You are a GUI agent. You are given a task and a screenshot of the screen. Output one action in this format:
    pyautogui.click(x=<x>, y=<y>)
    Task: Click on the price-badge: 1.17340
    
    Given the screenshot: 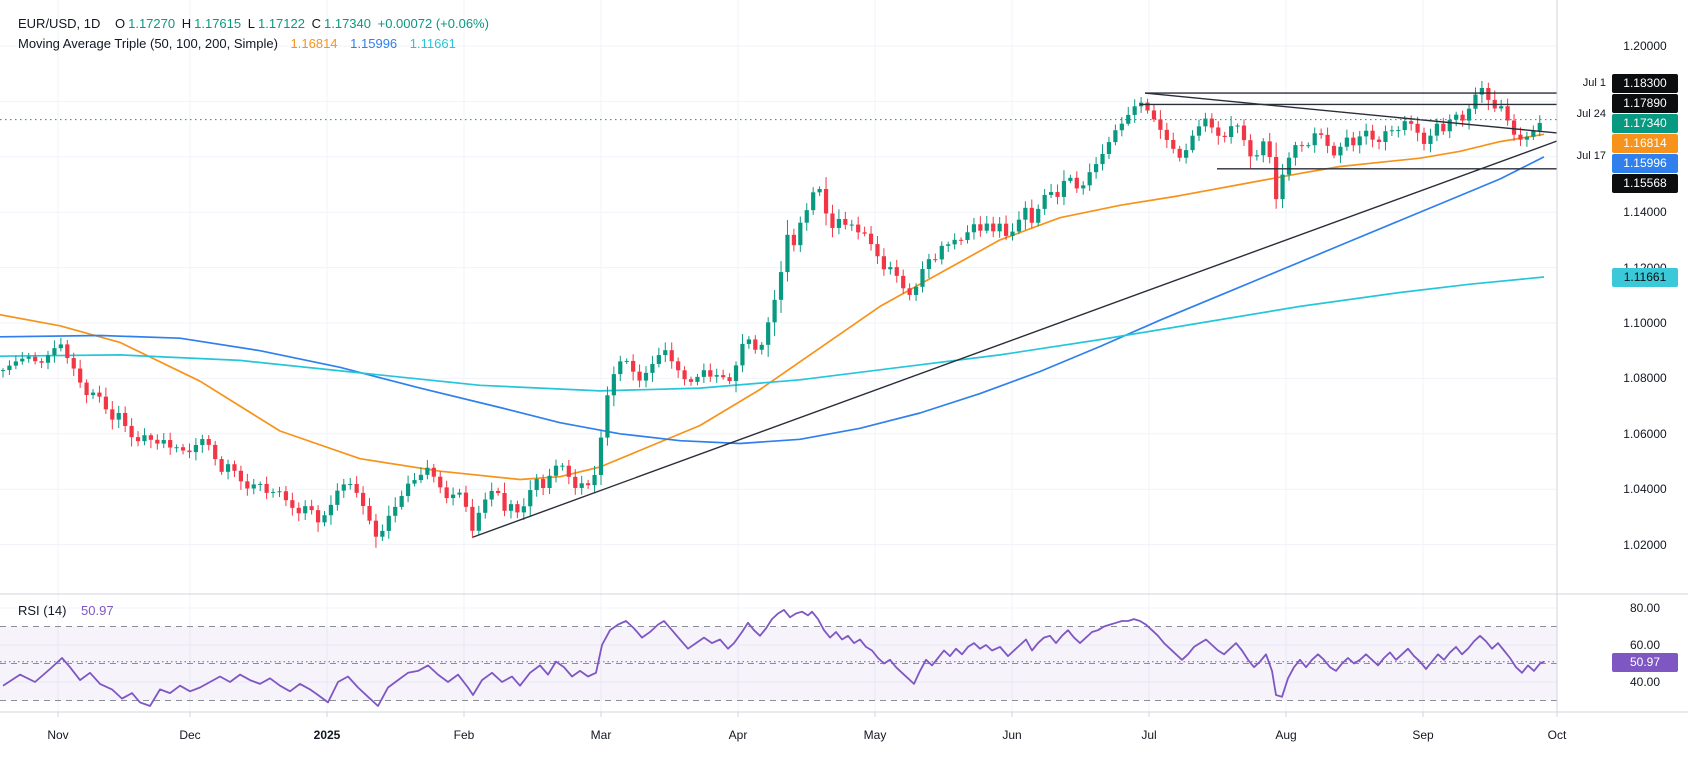 What is the action you would take?
    pyautogui.click(x=1645, y=123)
    